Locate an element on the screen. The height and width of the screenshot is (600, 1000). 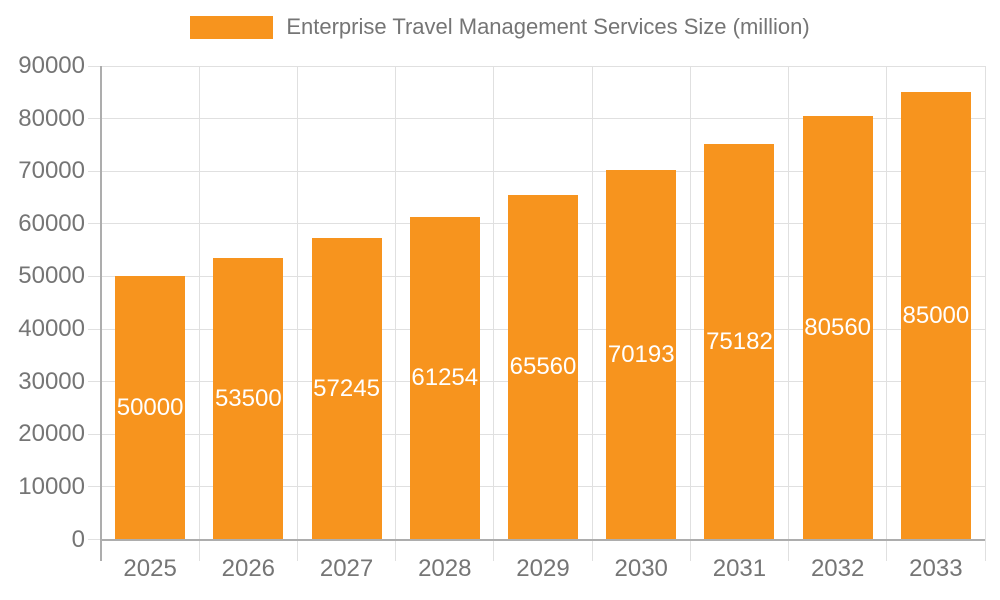
bar-2026 is located at coordinates (248, 399).